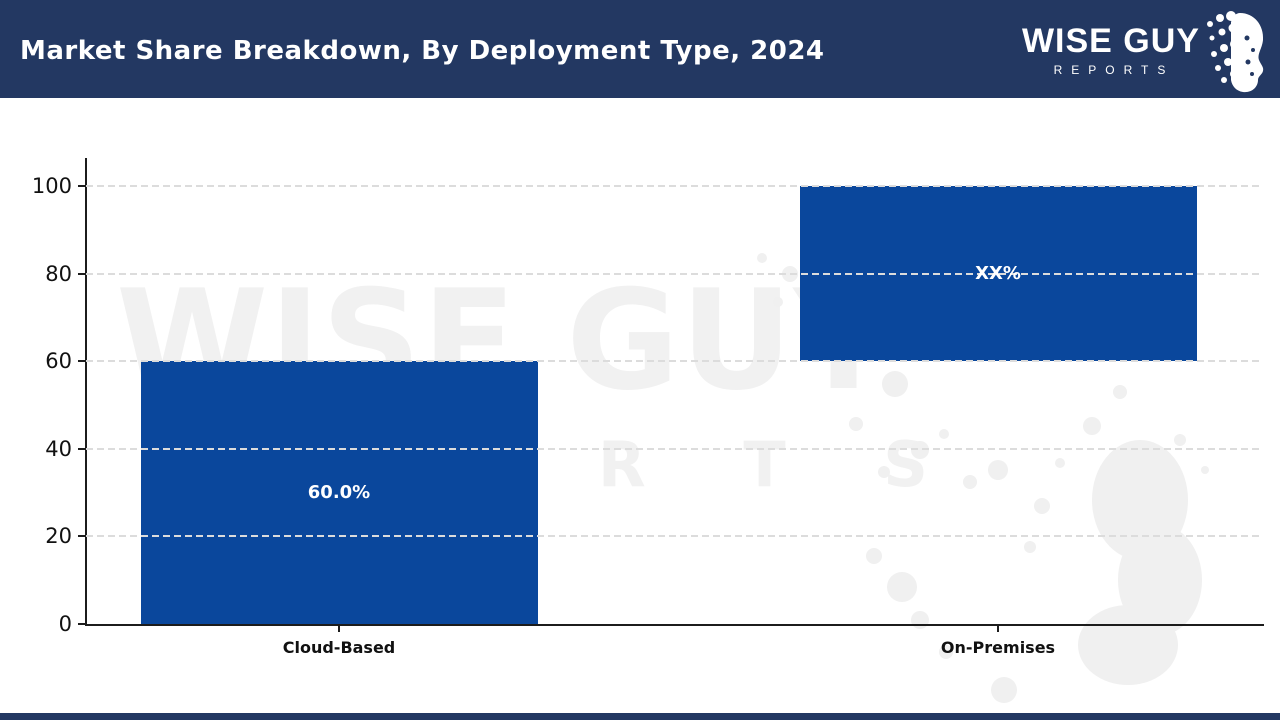  Describe the element at coordinates (86, 392) in the screenshot. I see `y-axis-line` at that location.